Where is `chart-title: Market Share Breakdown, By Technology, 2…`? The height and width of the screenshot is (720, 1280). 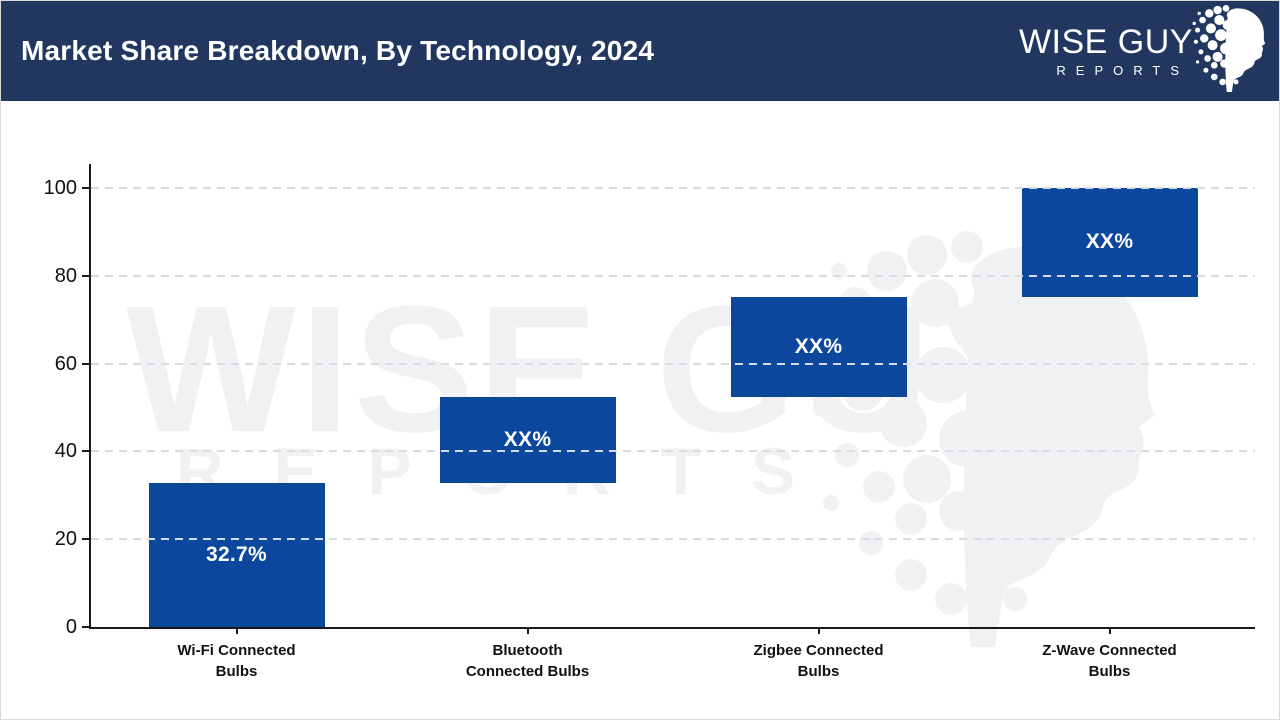
chart-title: Market Share Breakdown, By Technology, 2… is located at coordinates (338, 50).